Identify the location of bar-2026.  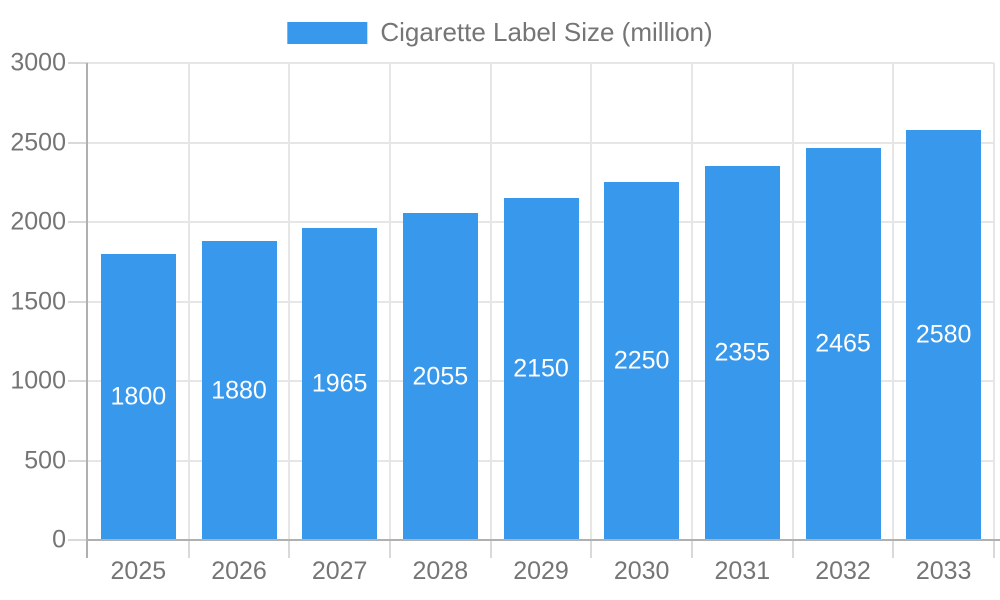
(239, 390).